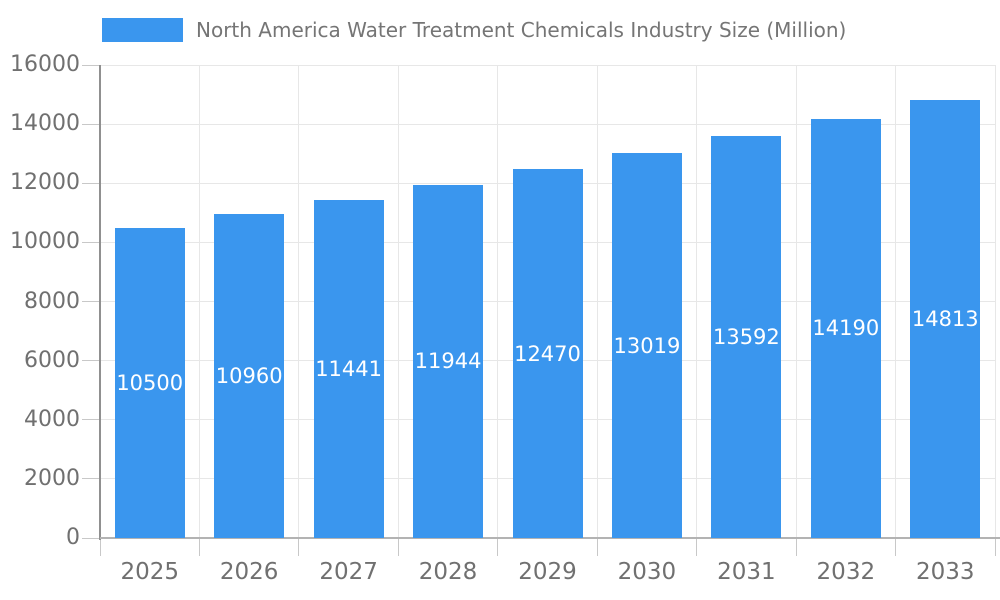 The image size is (1000, 600). I want to click on x-axis-label: 2027, so click(348, 572).